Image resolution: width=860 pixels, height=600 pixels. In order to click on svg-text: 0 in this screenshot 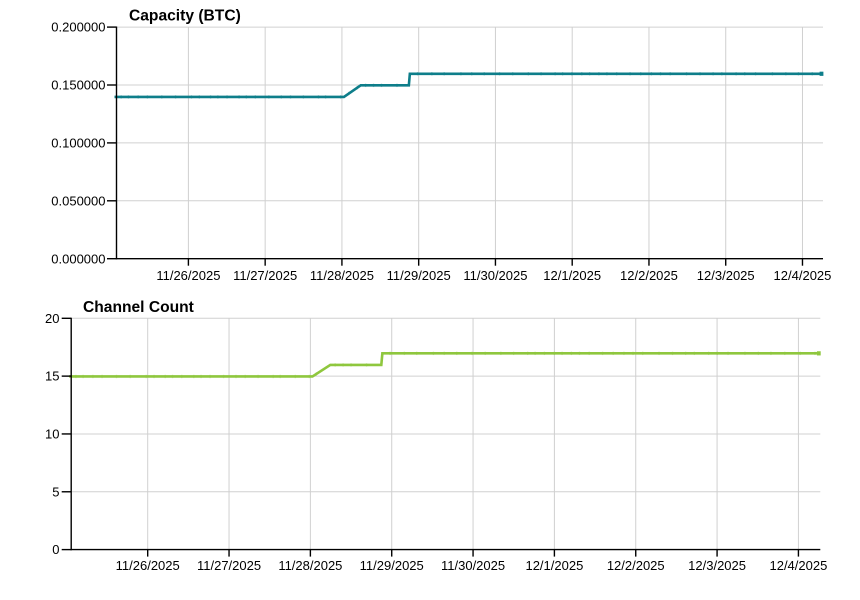, I will do `click(55, 549)`.